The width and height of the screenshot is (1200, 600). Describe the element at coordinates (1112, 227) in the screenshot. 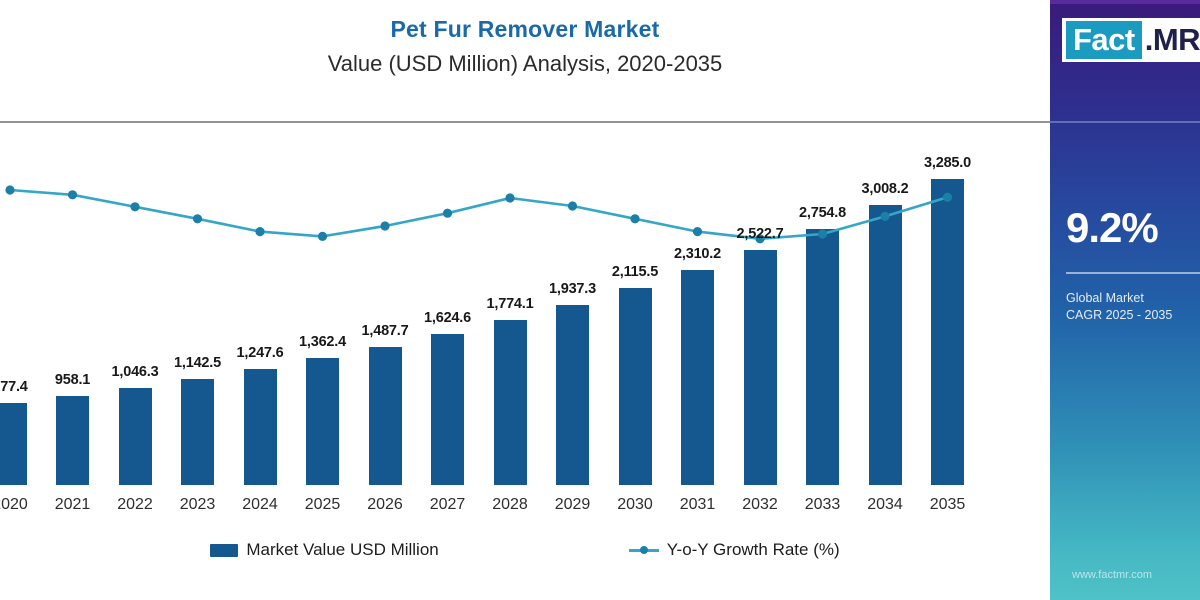

I see `cagr-value: 9.2%` at that location.